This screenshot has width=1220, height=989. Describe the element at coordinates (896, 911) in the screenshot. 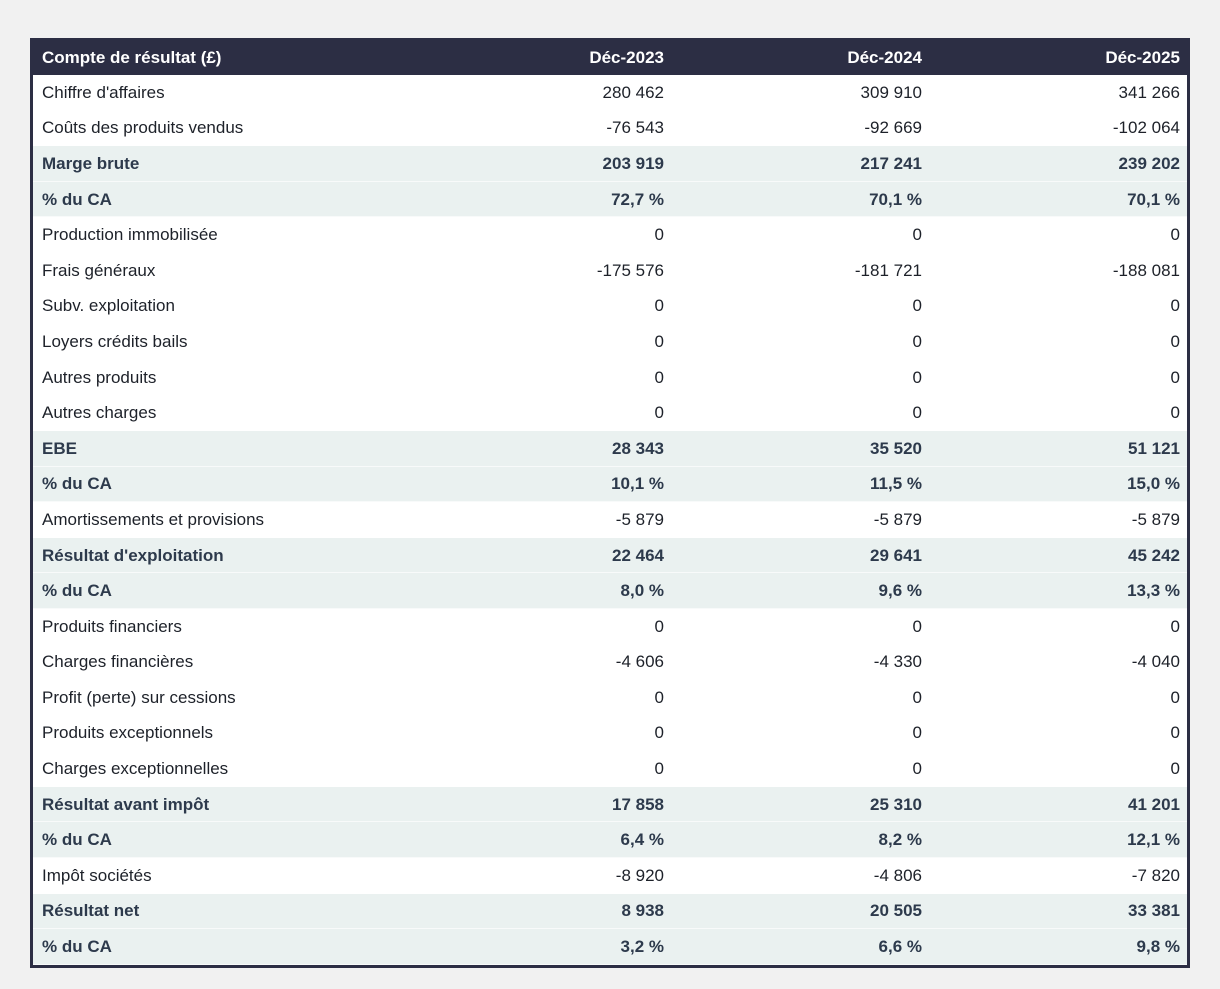

I see `row-value: 20 505` at that location.